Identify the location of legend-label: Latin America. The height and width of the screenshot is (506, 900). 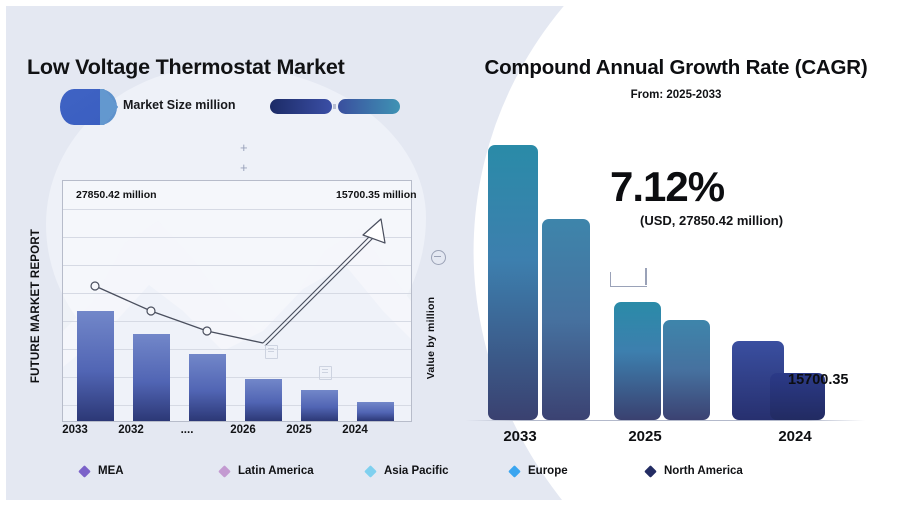
(276, 471).